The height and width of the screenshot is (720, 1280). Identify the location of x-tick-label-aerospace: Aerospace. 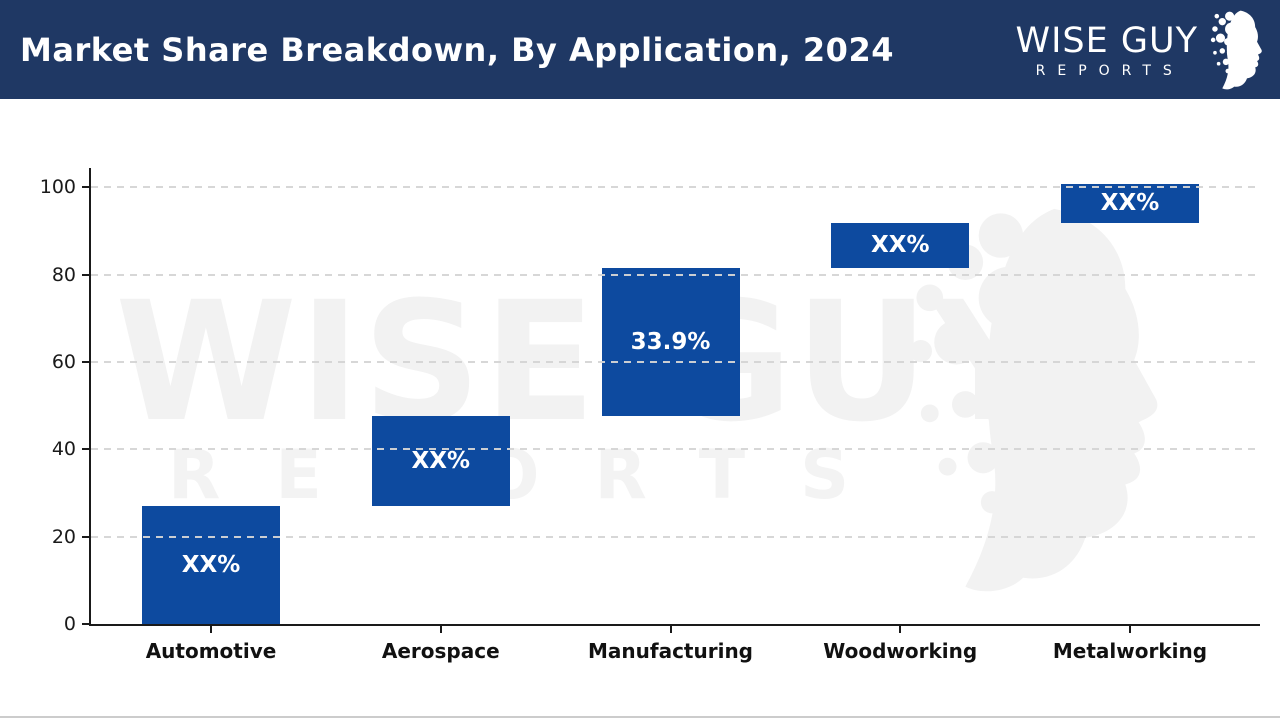
(440, 651).